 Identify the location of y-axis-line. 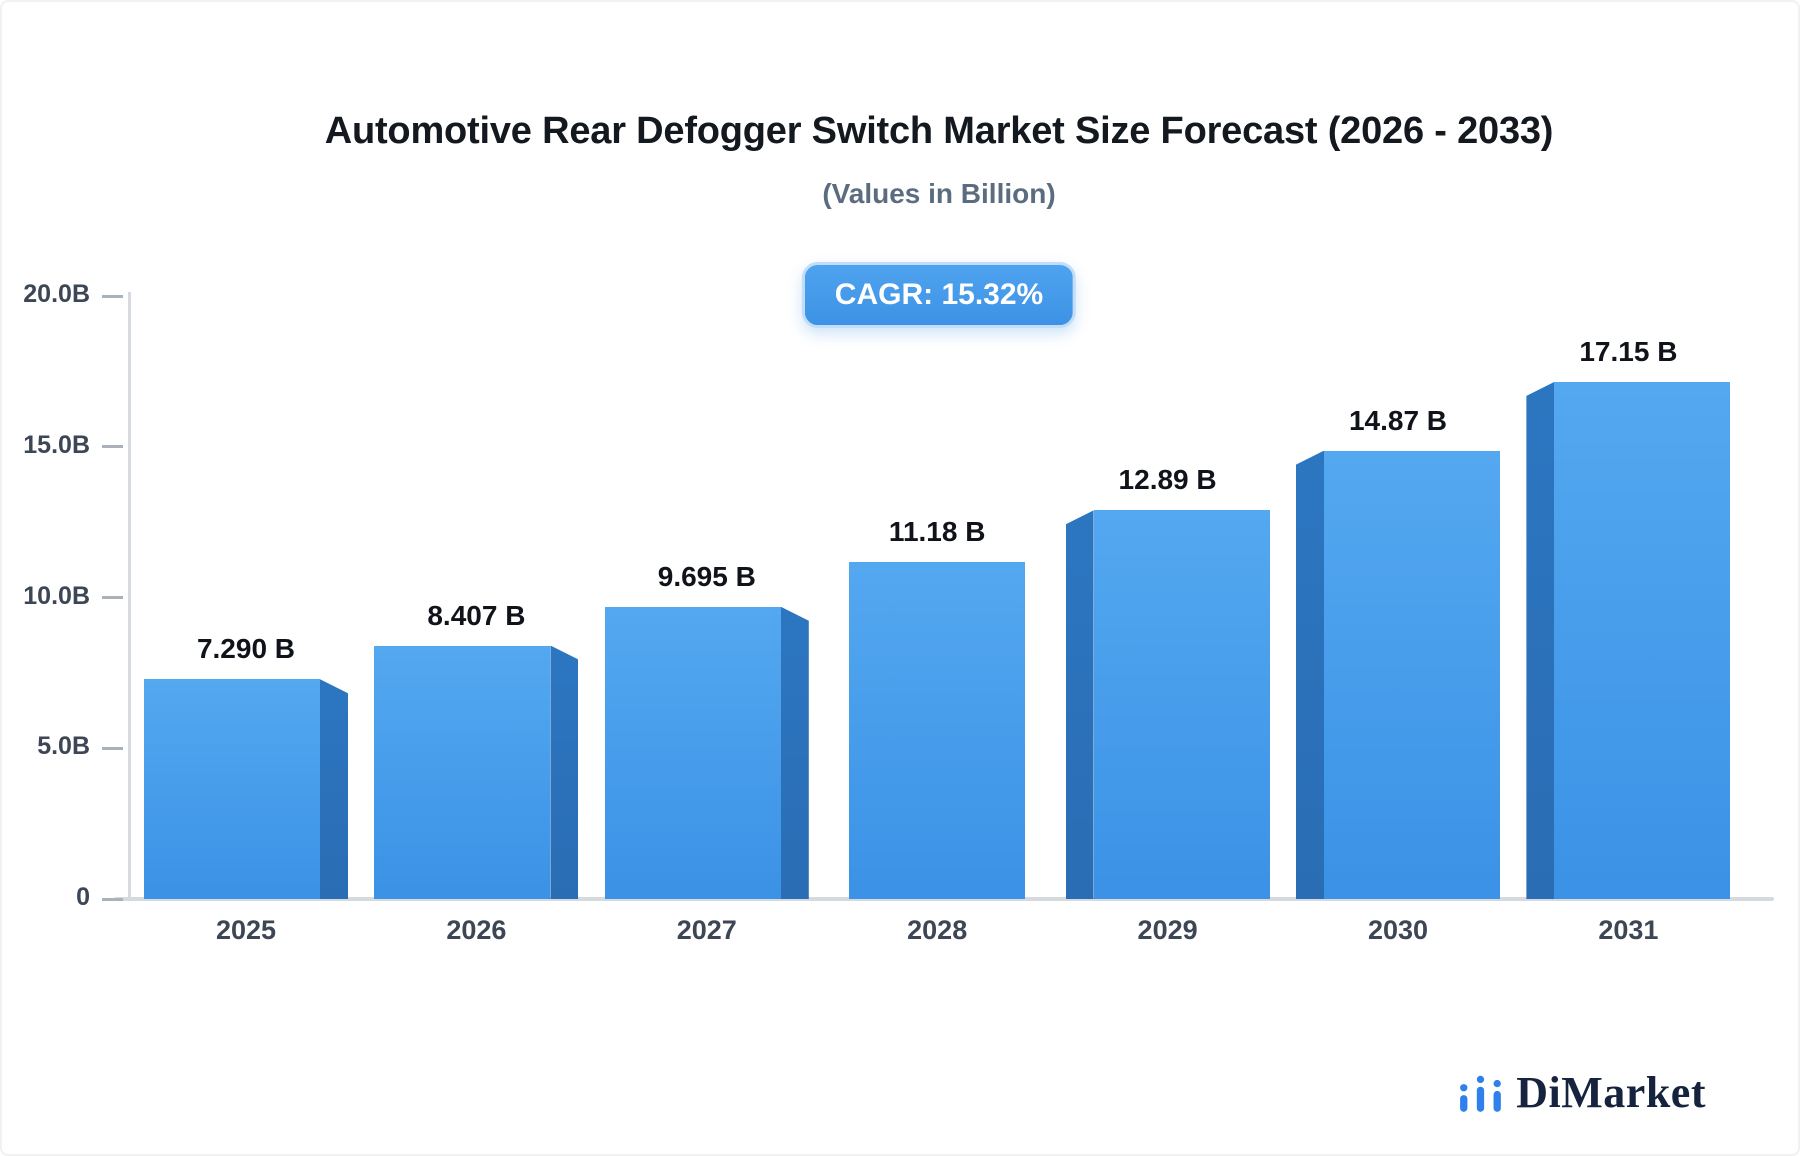
(129, 596).